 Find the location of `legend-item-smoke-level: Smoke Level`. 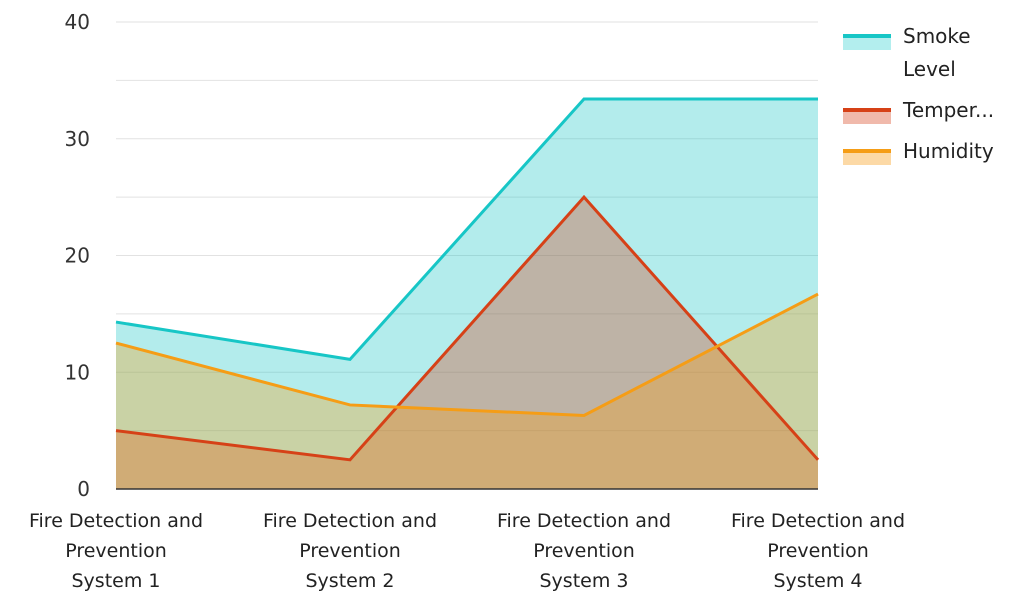

legend-item-smoke-level: Smoke Level is located at coordinates (907, 52).